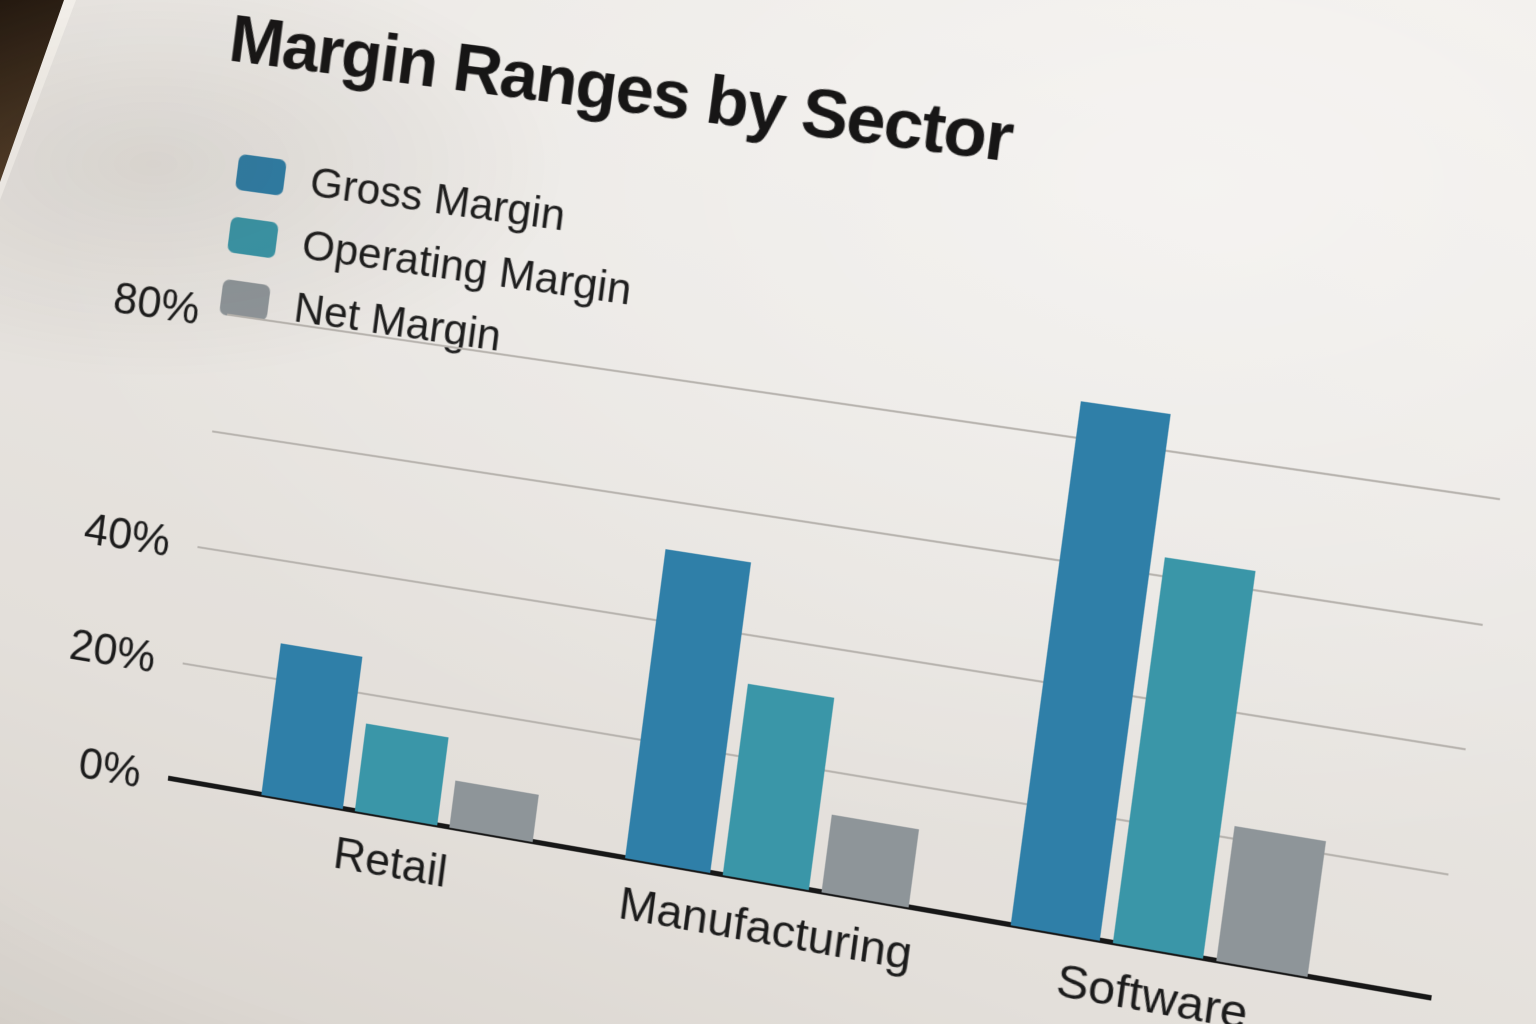 This screenshot has width=1536, height=1024. What do you see at coordinates (494, 811) in the screenshot?
I see `bar-retail-net-margin` at bounding box center [494, 811].